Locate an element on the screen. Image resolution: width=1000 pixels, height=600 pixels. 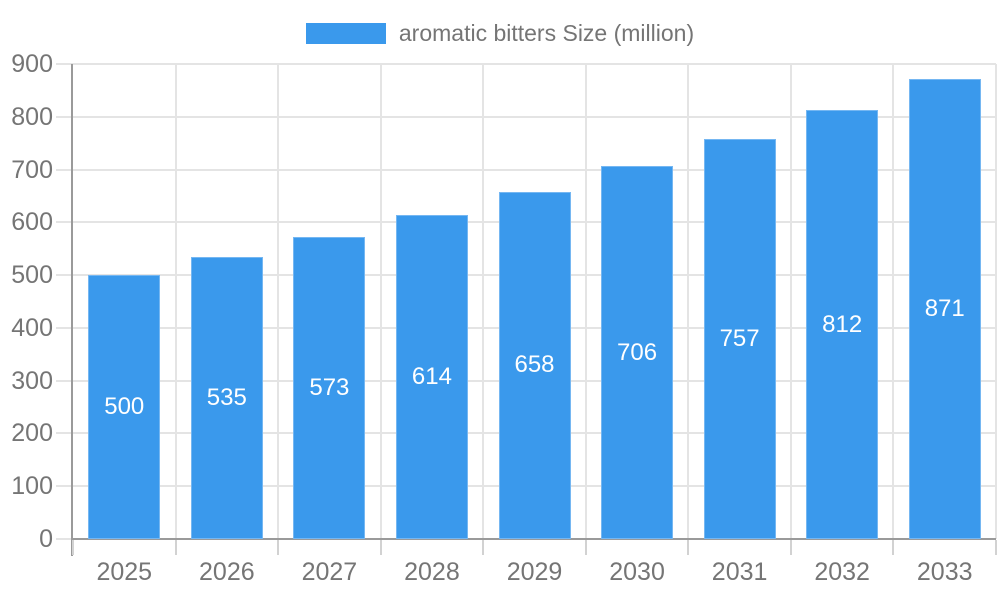
bar-value-label: 871 is located at coordinates (944, 309).